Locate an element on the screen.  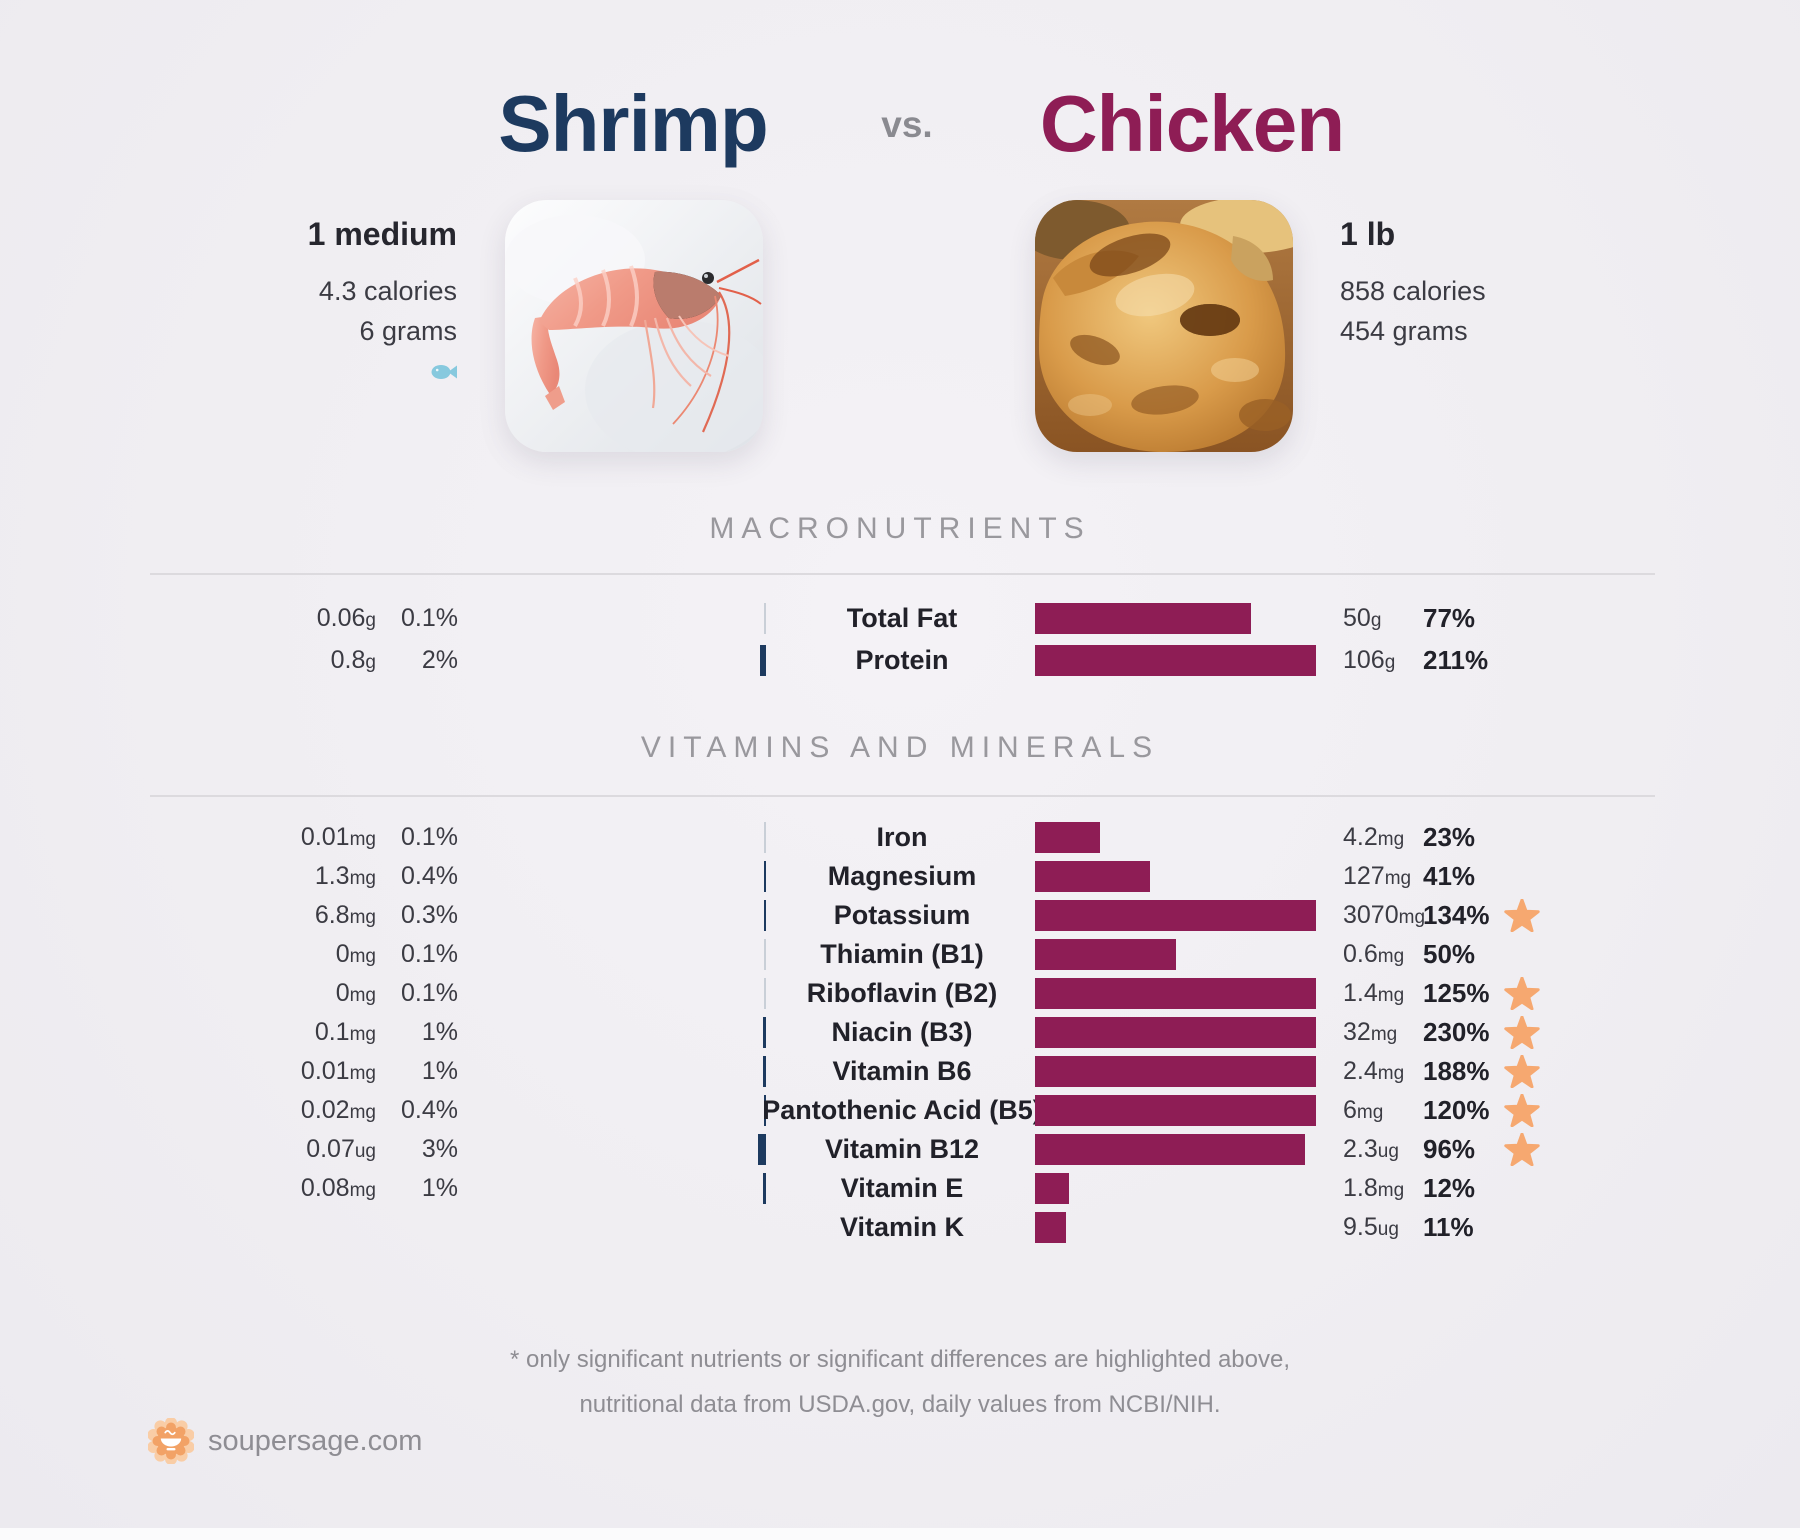
shrimp-amount: 0.07ug is located at coordinates (266, 1149).